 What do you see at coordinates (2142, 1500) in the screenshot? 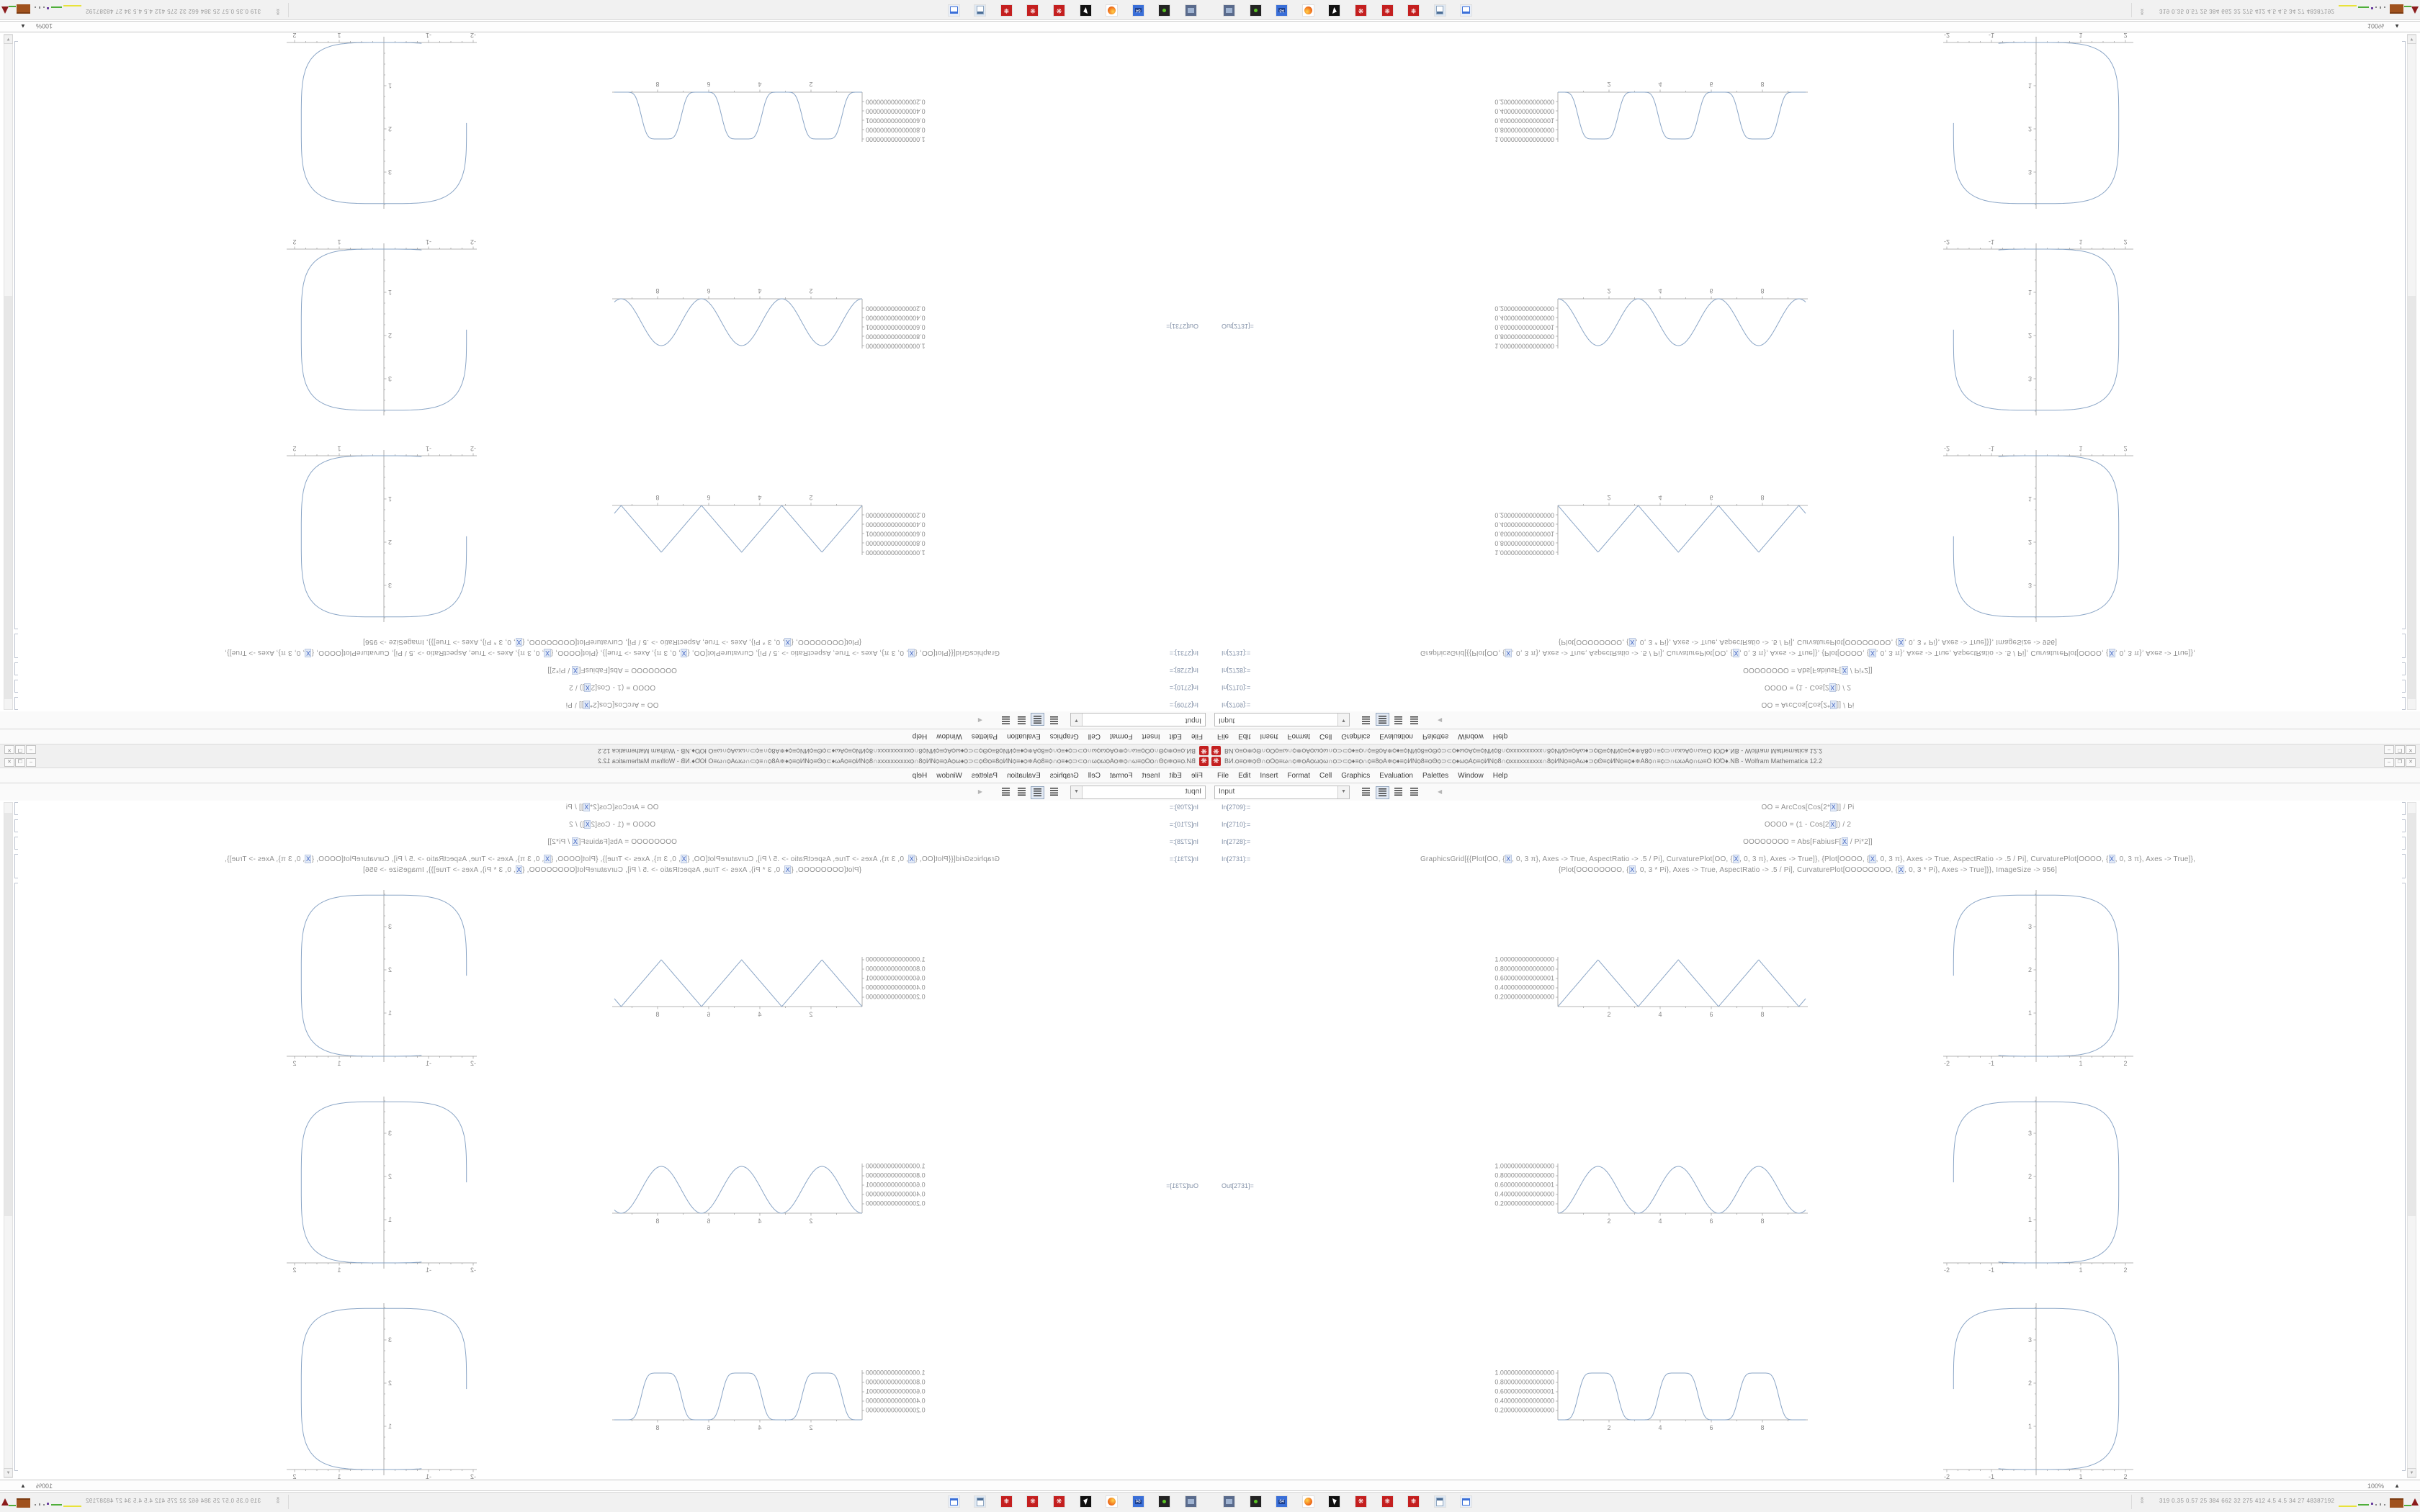
I see `tray-chevron-icon: ««` at bounding box center [2142, 1500].